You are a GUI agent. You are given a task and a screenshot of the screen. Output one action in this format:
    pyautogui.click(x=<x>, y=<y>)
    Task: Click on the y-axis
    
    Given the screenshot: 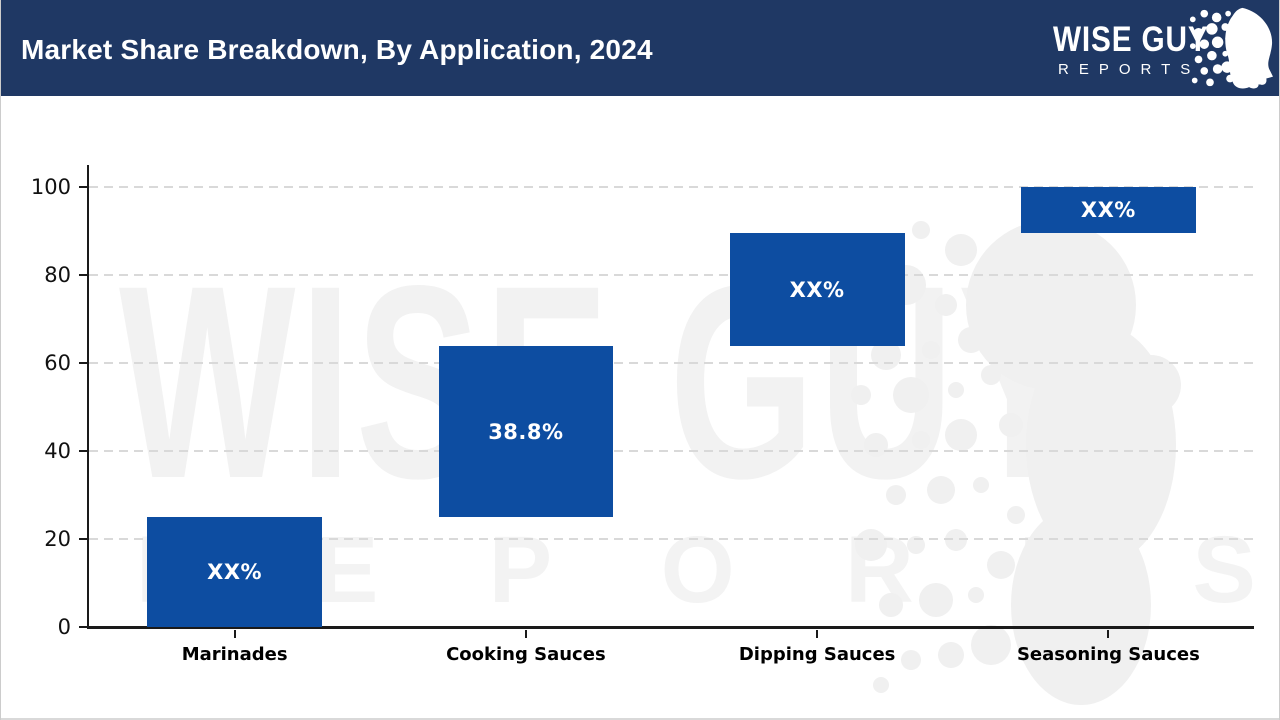 What is the action you would take?
    pyautogui.click(x=88, y=397)
    